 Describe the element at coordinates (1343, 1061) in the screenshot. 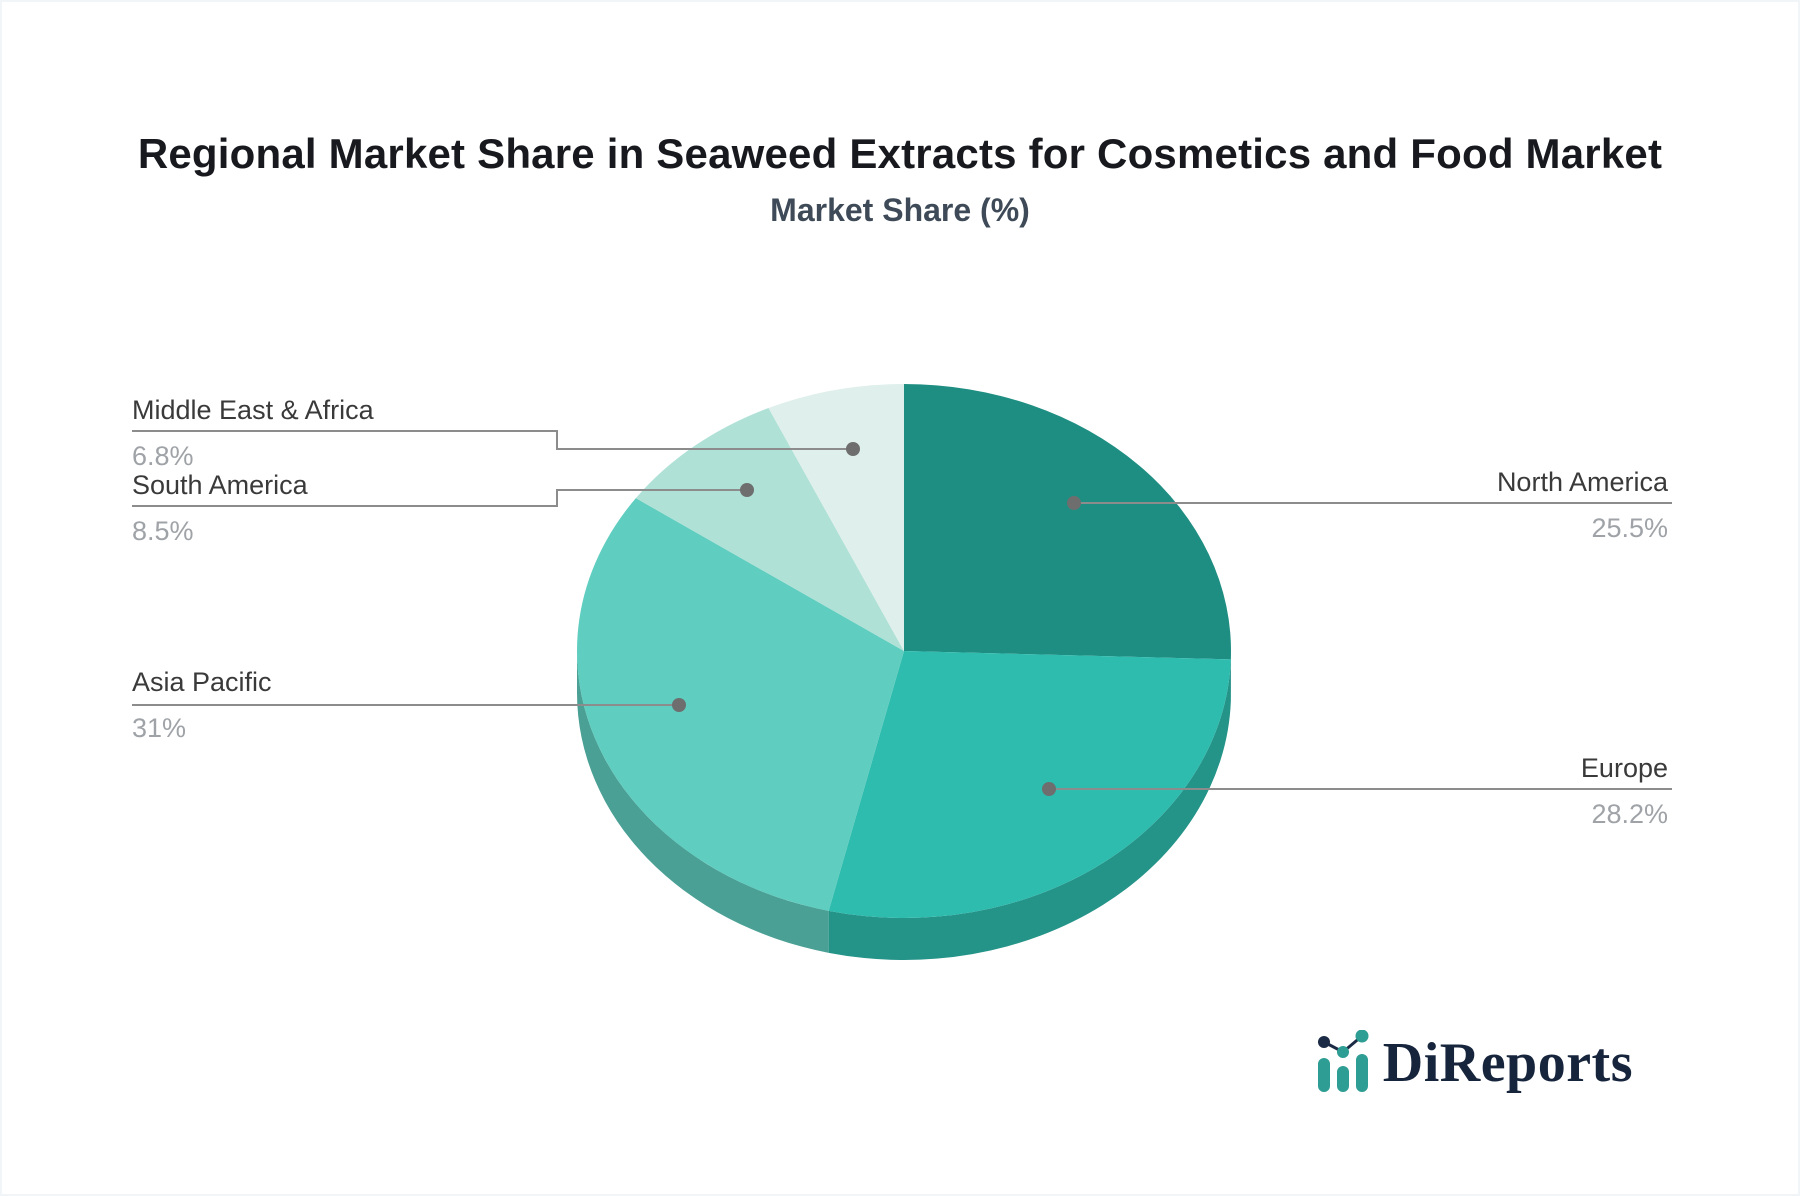

I see `bar-line-chart-icon` at that location.